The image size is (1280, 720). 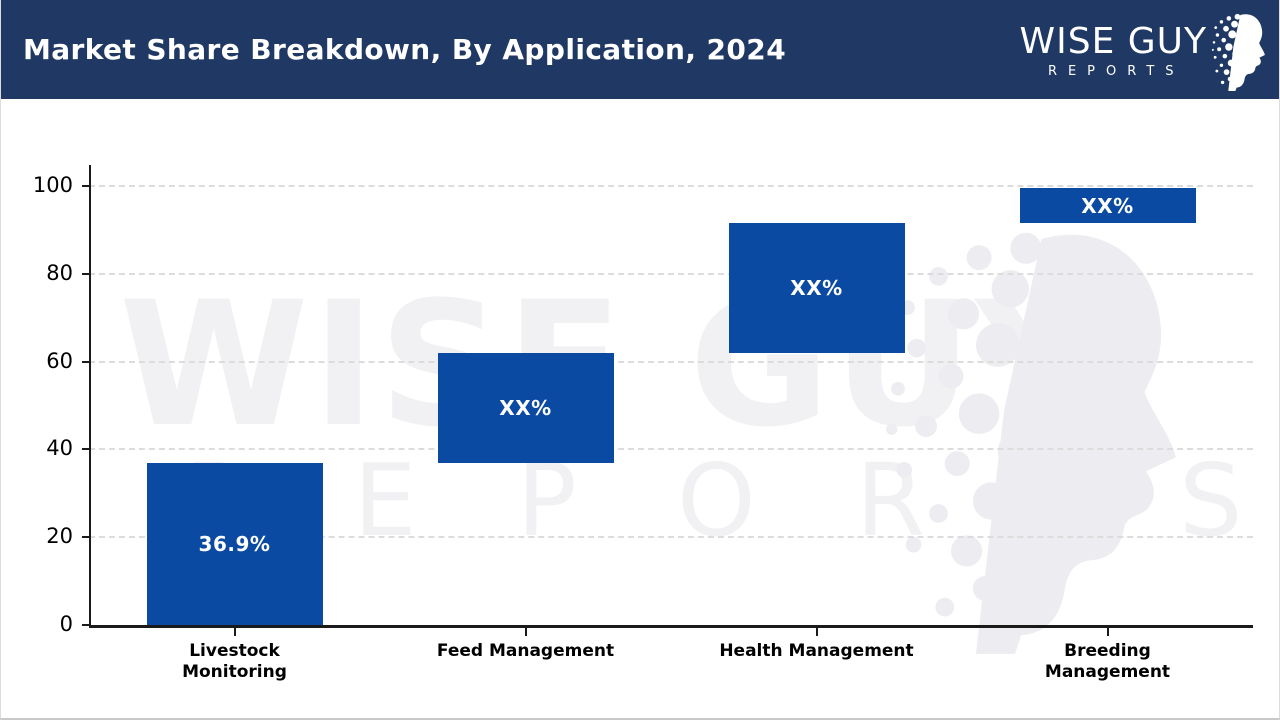 I want to click on bar-segment: 36.9%, so click(x=234, y=544).